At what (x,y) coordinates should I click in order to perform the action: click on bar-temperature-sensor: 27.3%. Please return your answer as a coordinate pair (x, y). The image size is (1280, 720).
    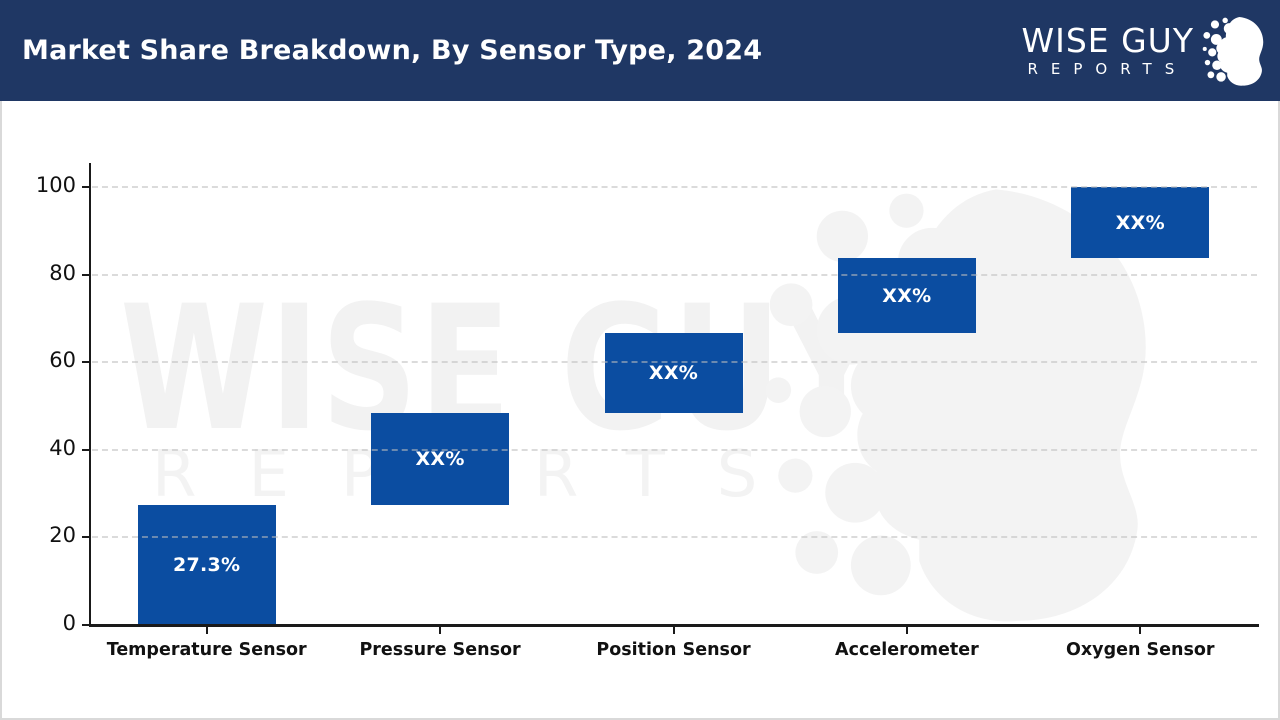
    Looking at the image, I should click on (206, 565).